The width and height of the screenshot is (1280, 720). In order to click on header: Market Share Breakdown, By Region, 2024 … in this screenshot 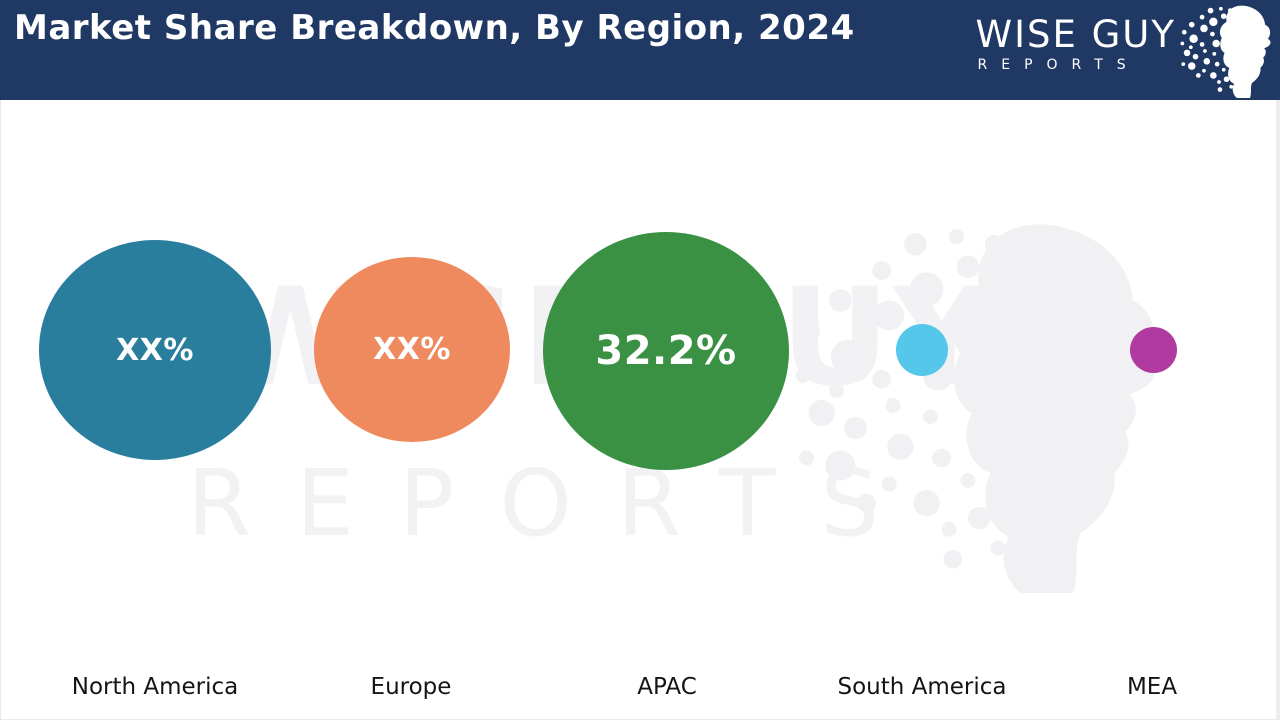, I will do `click(640, 50)`.